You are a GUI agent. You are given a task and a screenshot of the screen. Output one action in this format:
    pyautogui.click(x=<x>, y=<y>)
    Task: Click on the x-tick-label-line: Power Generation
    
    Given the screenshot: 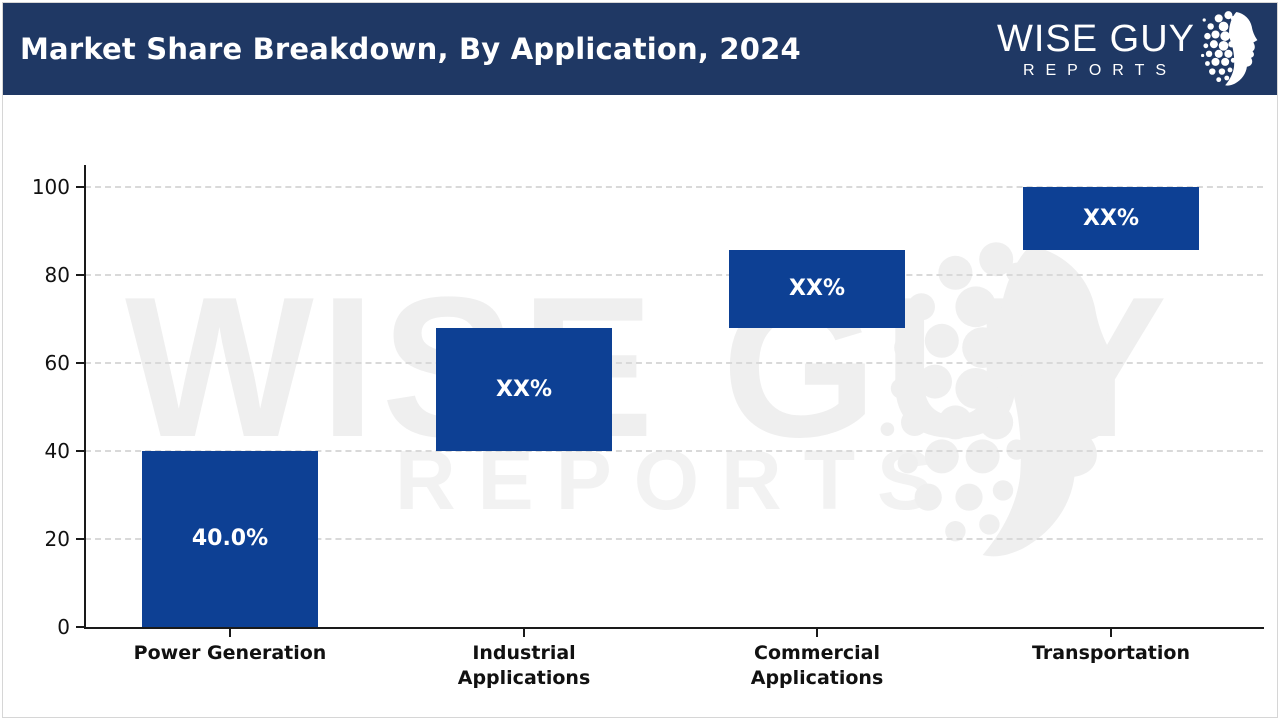 What is the action you would take?
    pyautogui.click(x=230, y=653)
    